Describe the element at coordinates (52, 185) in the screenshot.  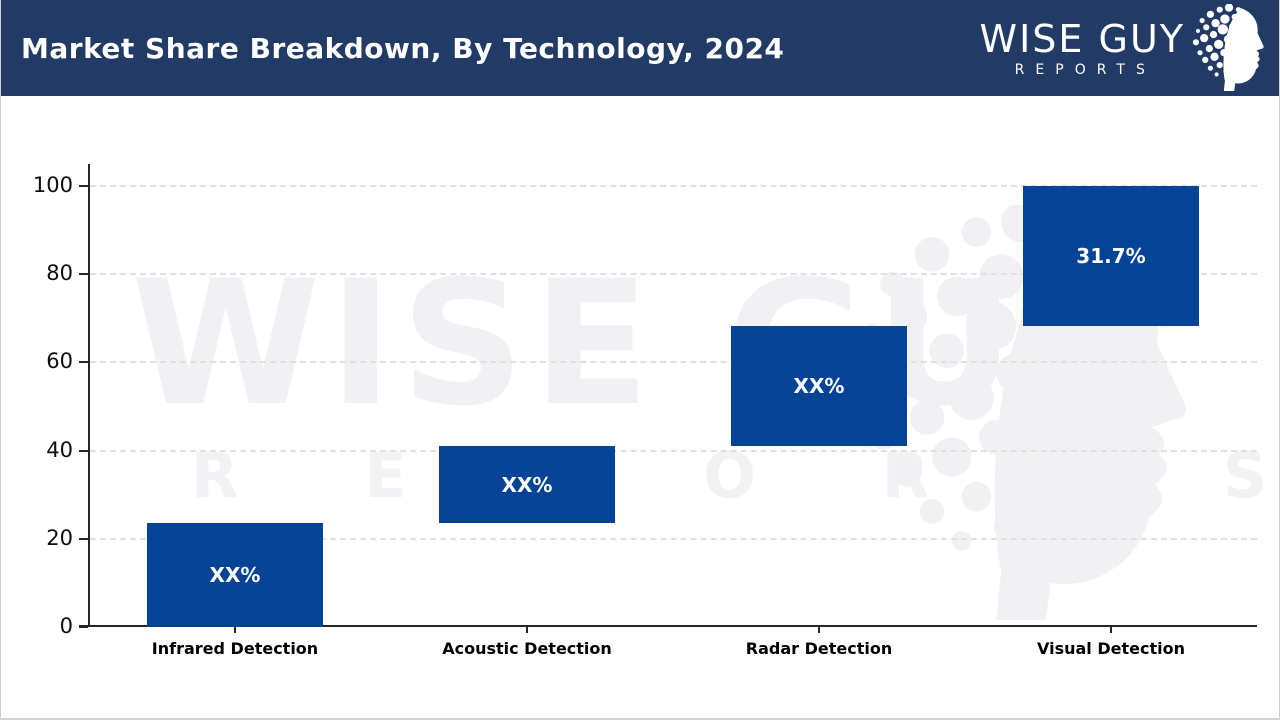
I see `y-tick-label: 100` at that location.